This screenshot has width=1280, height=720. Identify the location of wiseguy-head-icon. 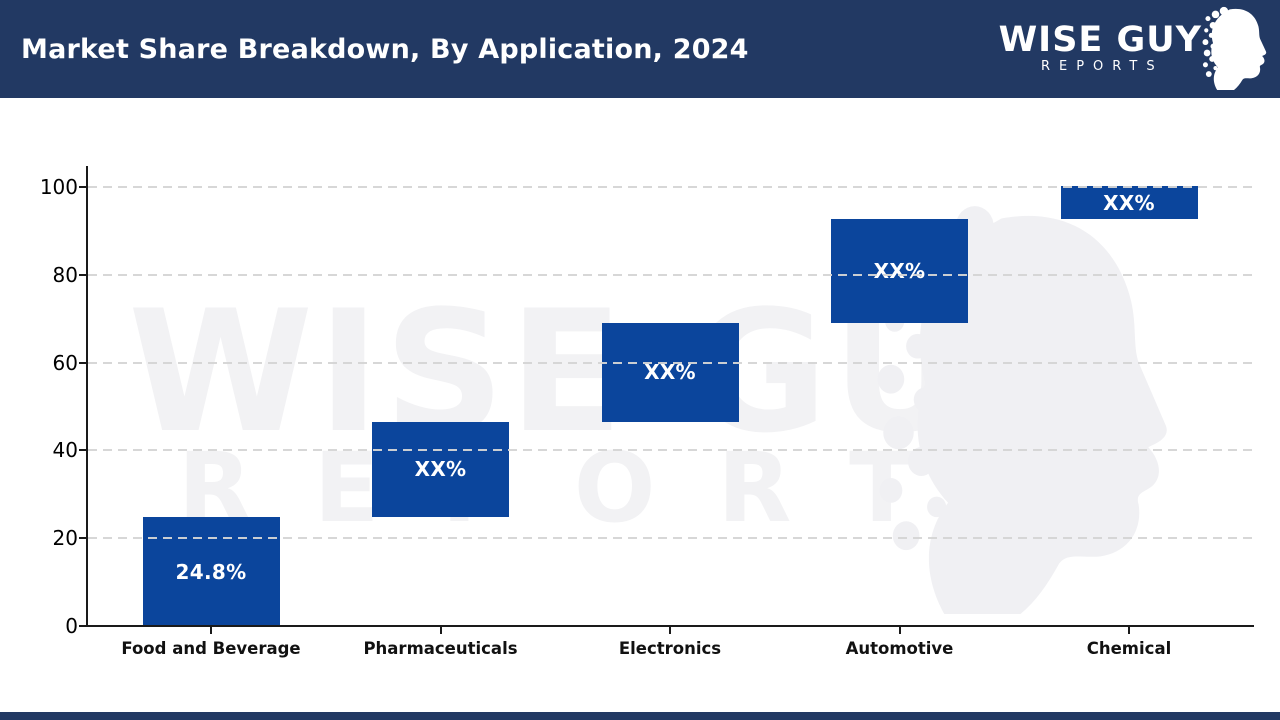
(1234, 48).